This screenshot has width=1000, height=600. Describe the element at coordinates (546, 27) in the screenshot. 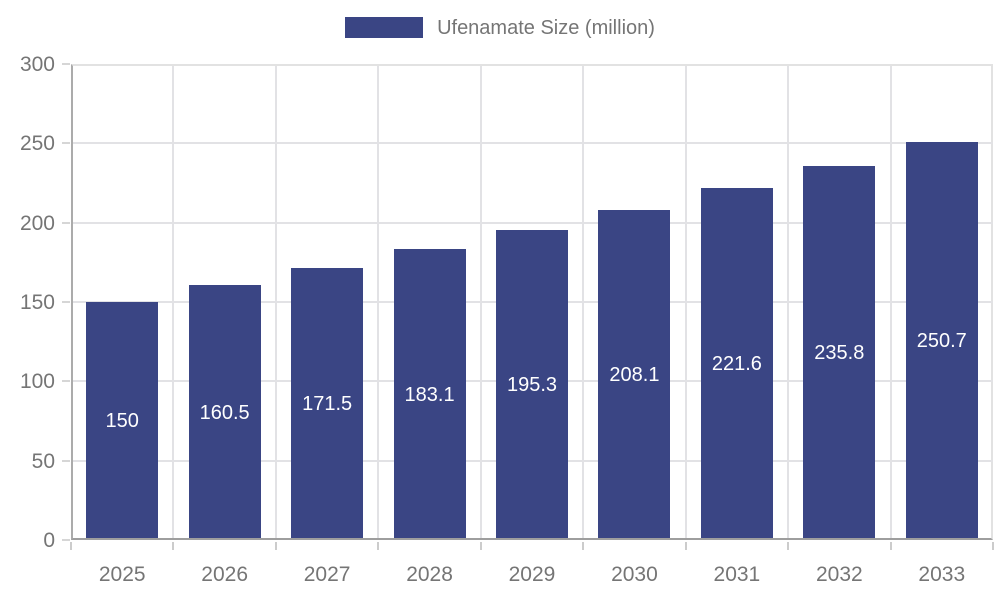

I see `legend-label: Ufenamate Size (million)` at that location.